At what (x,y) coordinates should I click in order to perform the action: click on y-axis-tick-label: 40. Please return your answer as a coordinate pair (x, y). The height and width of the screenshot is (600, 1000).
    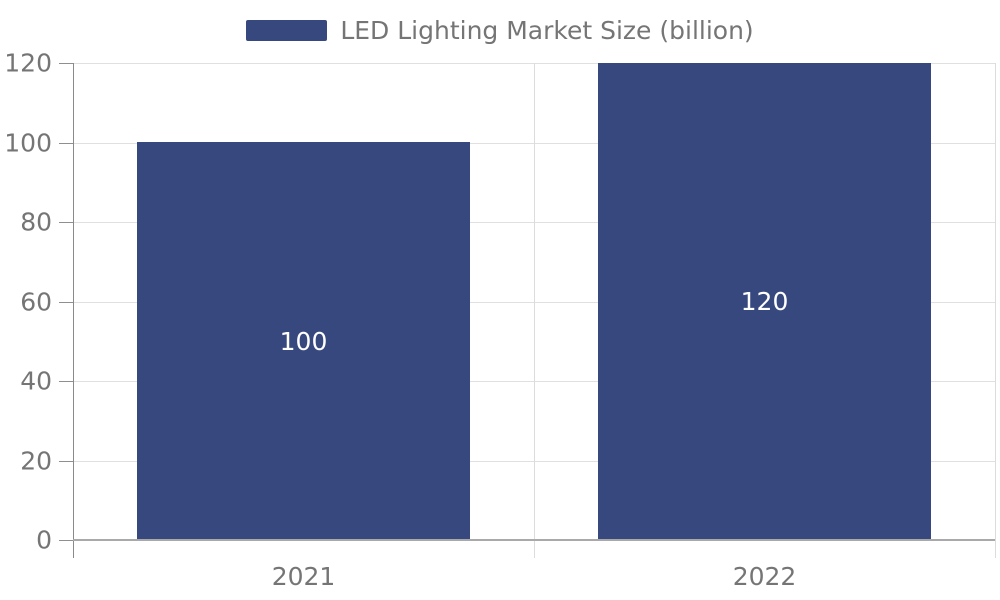
    Looking at the image, I should click on (36, 381).